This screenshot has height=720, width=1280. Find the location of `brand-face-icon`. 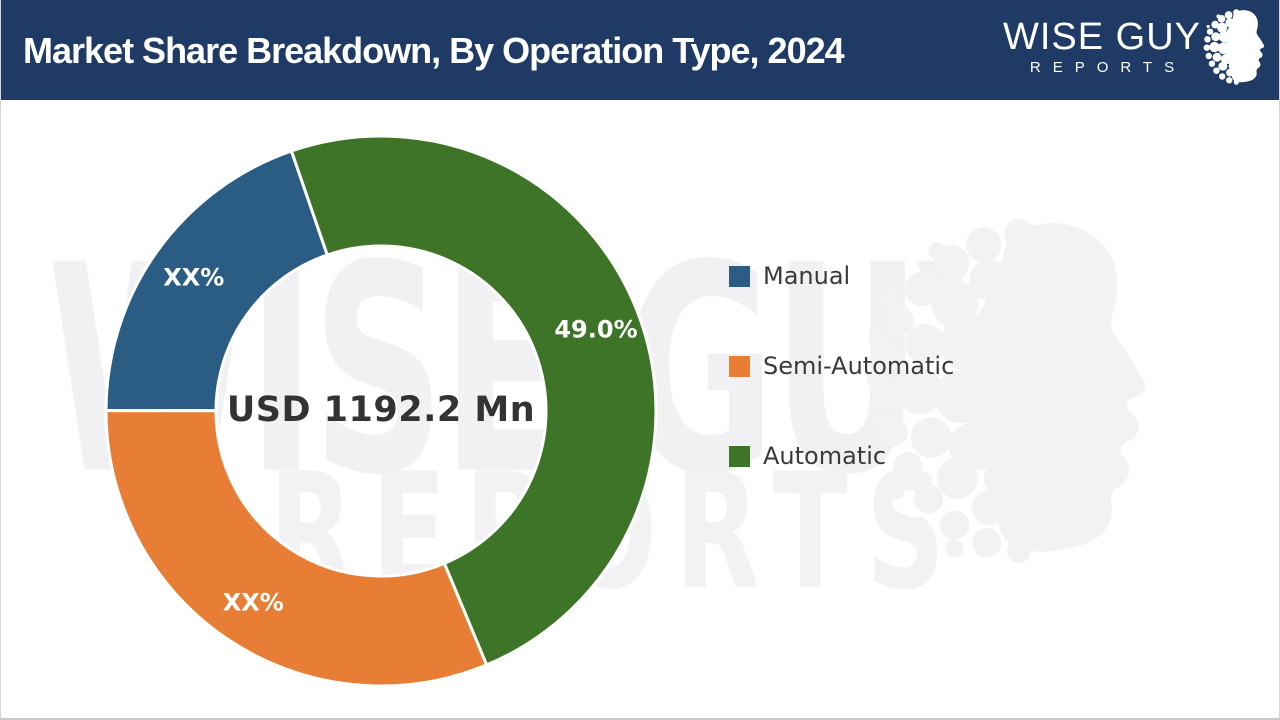

brand-face-icon is located at coordinates (1234, 47).